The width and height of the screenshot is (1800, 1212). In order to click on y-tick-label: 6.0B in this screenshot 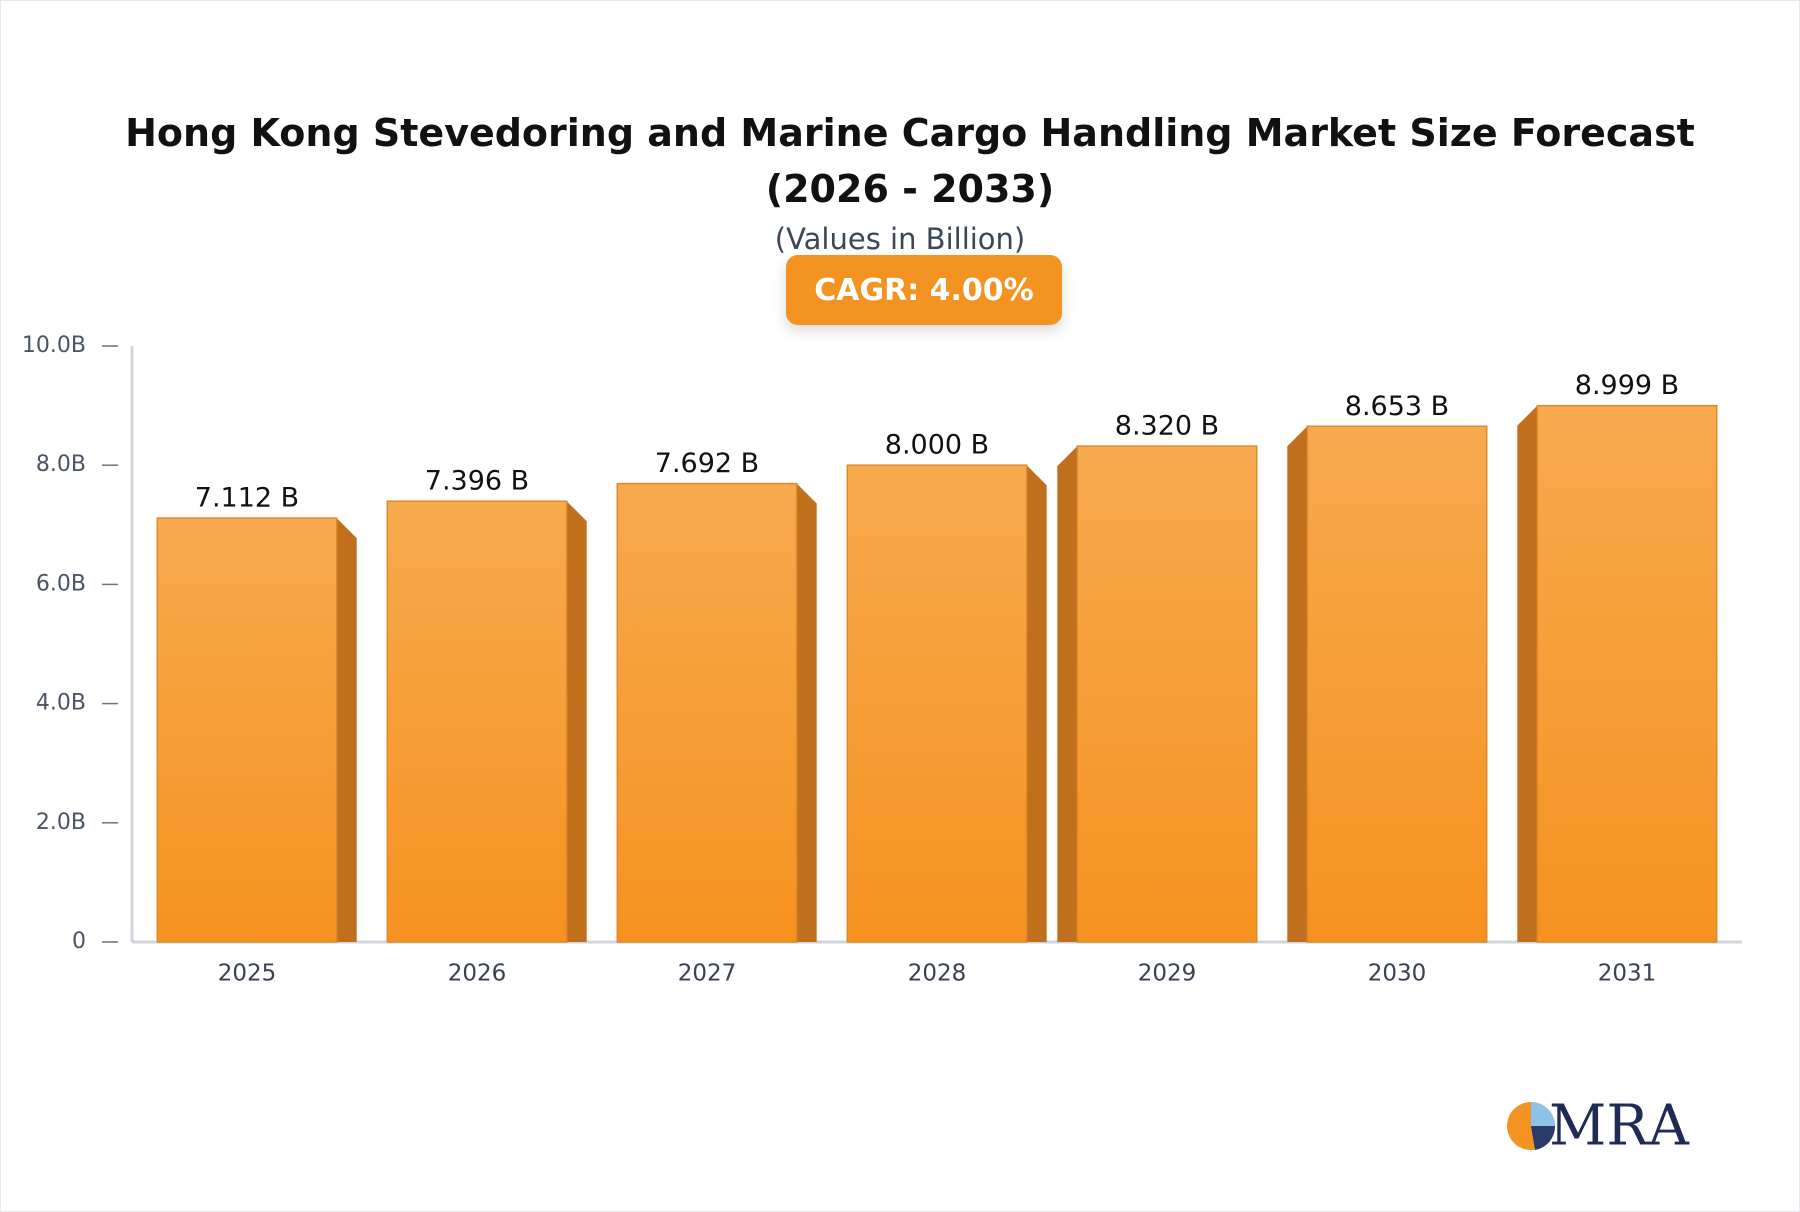, I will do `click(61, 583)`.